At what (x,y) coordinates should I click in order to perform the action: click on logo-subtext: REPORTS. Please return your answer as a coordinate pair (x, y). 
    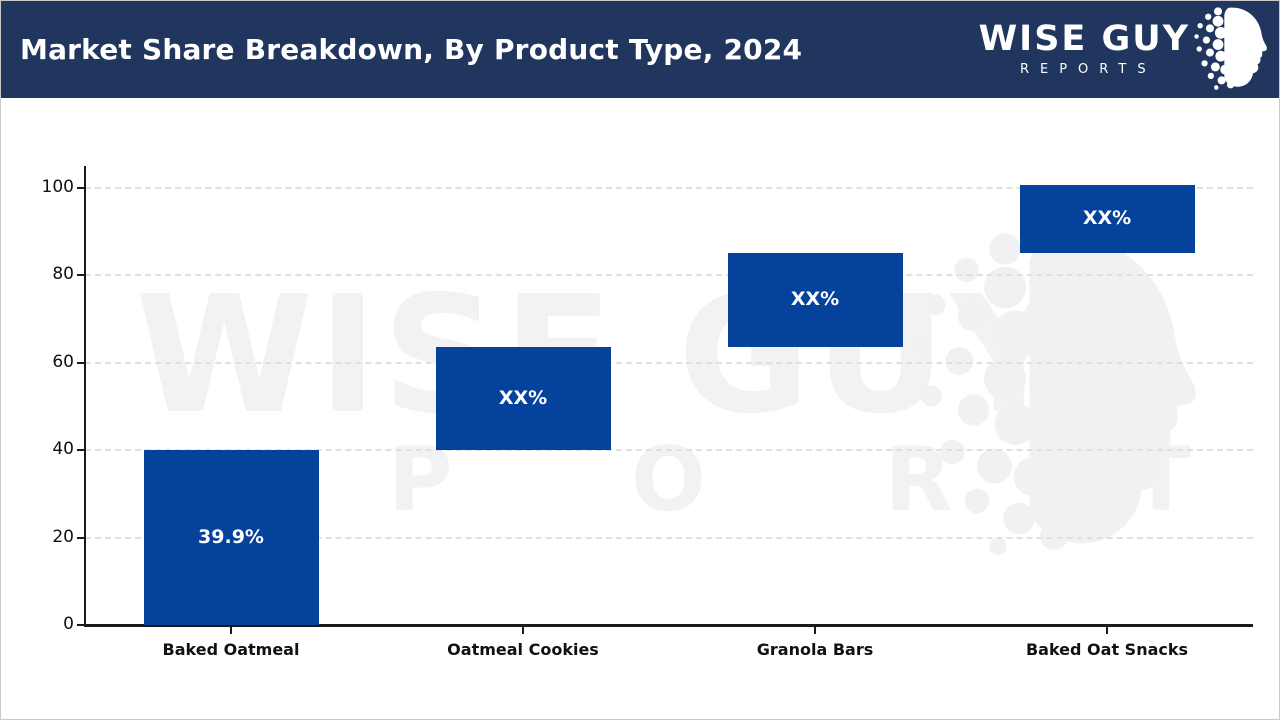
    Looking at the image, I should click on (1088, 69).